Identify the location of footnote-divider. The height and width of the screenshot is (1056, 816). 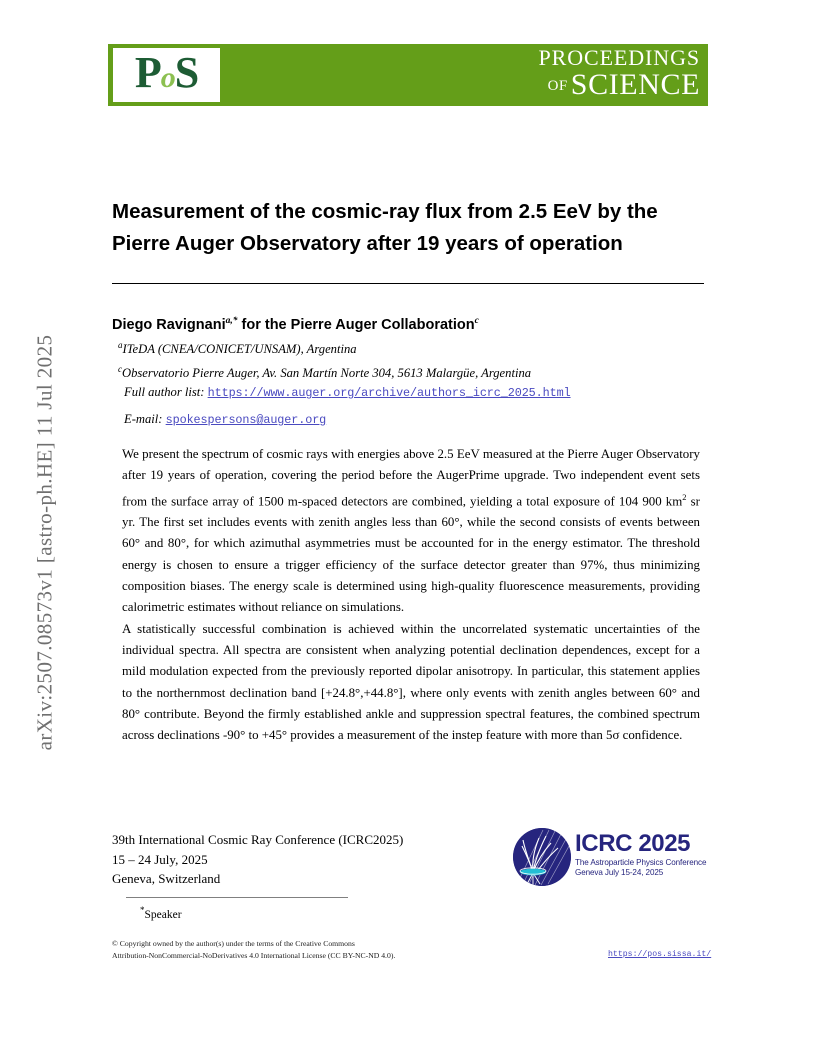
(237, 897).